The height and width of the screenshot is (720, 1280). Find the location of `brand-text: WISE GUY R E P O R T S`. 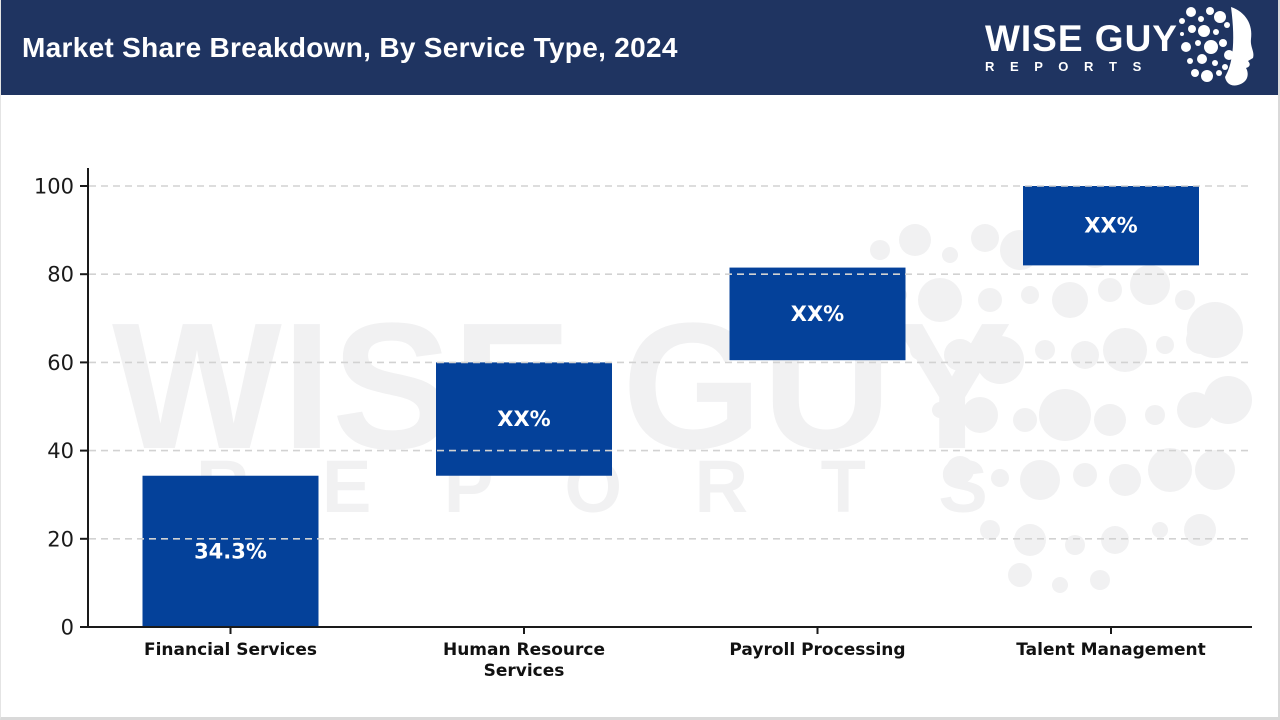

brand-text: WISE GUY R E P O R T S is located at coordinates (1081, 46).